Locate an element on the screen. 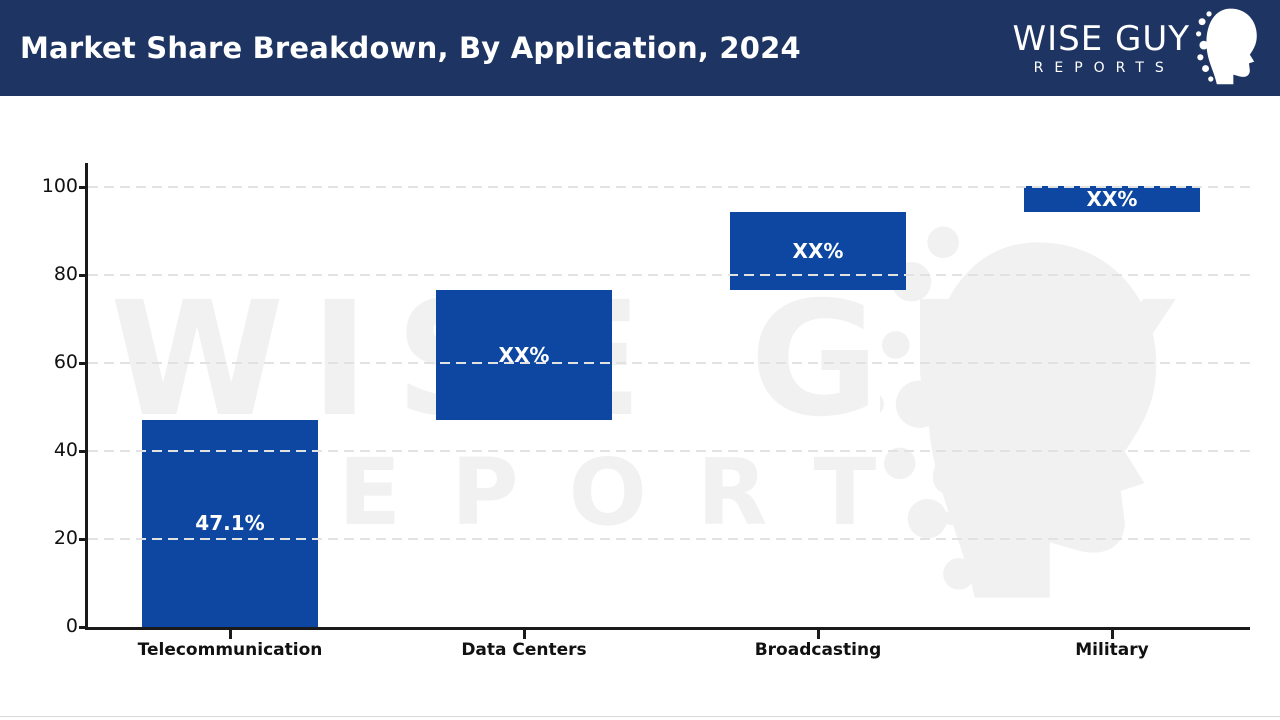  brand-wordmark: WISE GUY REPORTS is located at coordinates (1101, 48).